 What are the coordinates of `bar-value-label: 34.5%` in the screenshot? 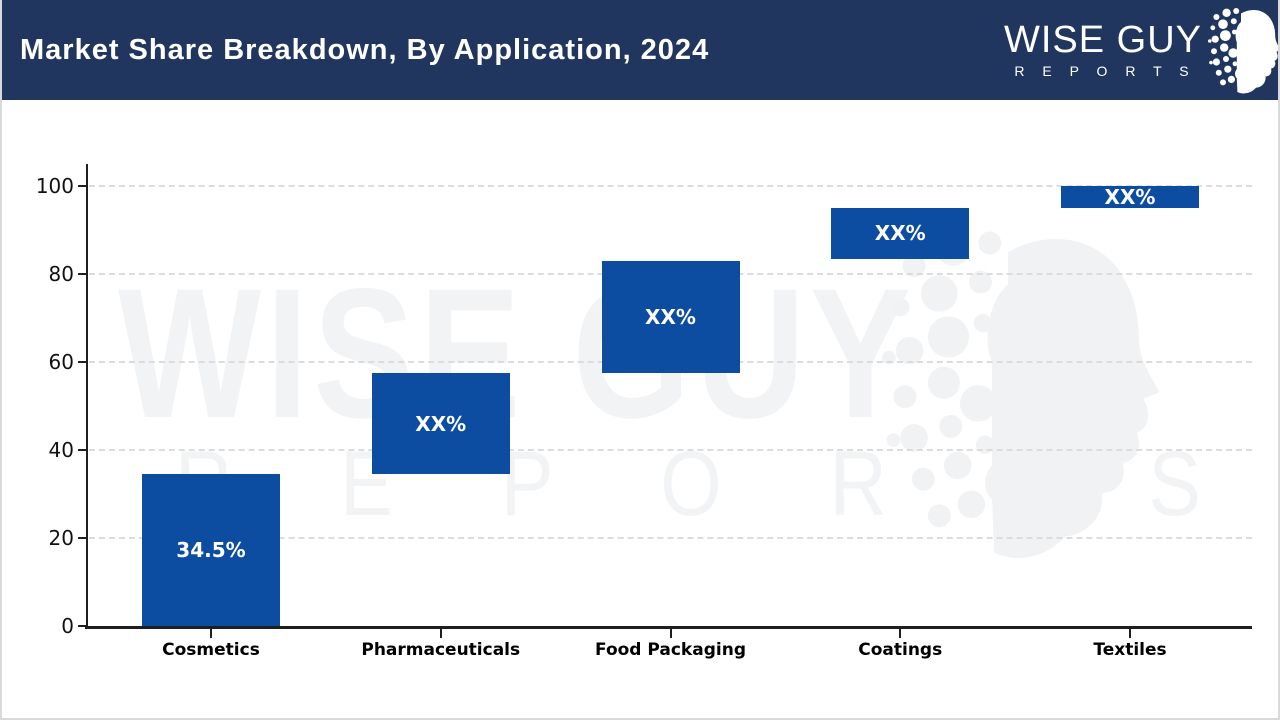 It's located at (211, 550).